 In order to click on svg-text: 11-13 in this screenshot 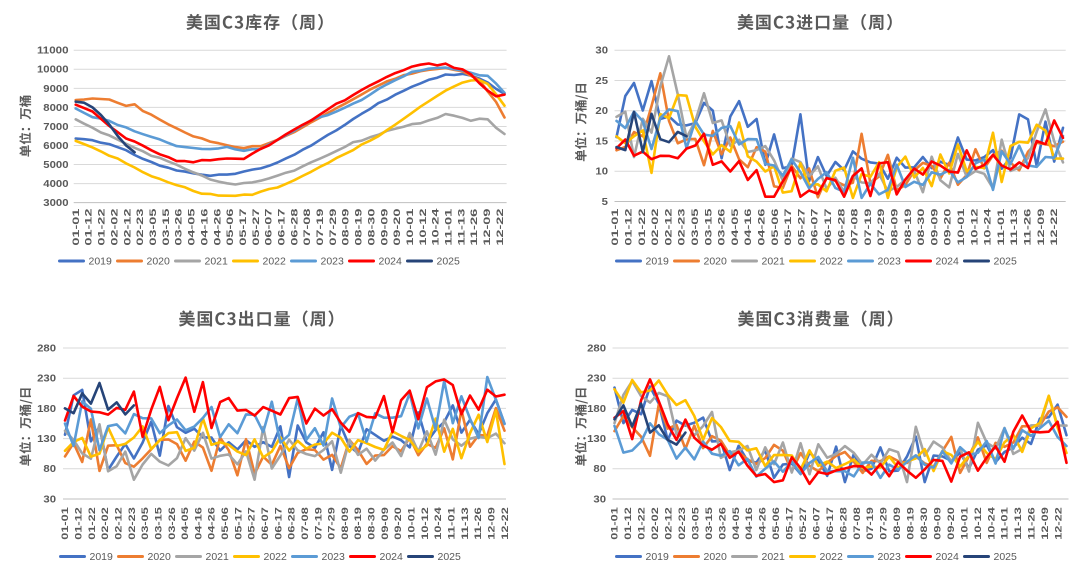, I will do `click(1014, 227)`.